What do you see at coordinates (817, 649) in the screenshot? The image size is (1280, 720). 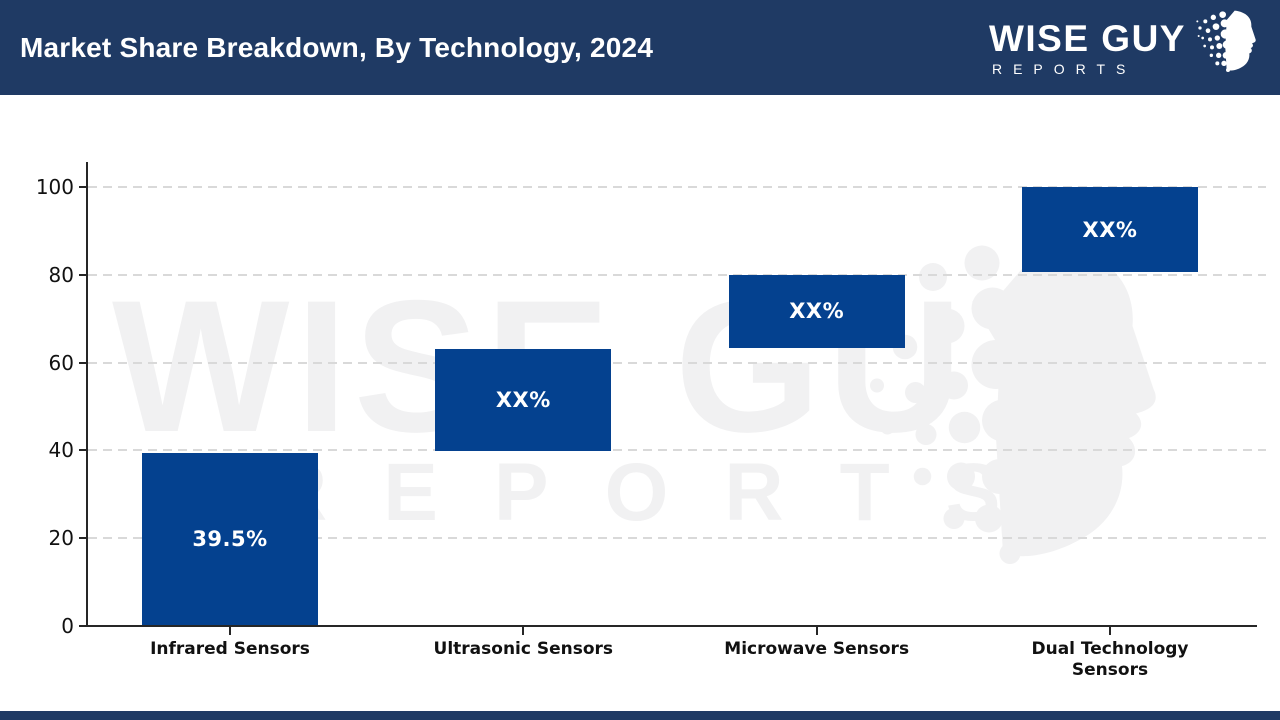 I see `x-category-label-3: Microwave Sensors` at bounding box center [817, 649].